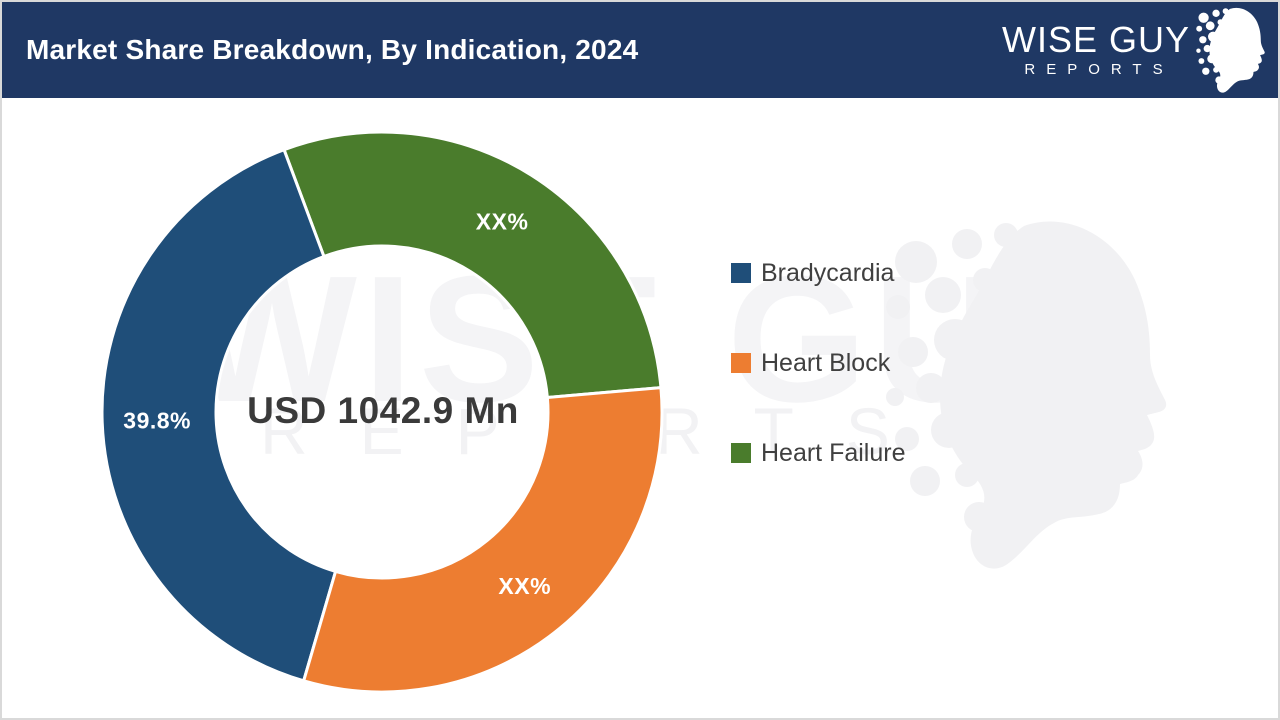 The image size is (1280, 720). Describe the element at coordinates (1099, 69) in the screenshot. I see `logo-subtext: REPORTS` at that location.